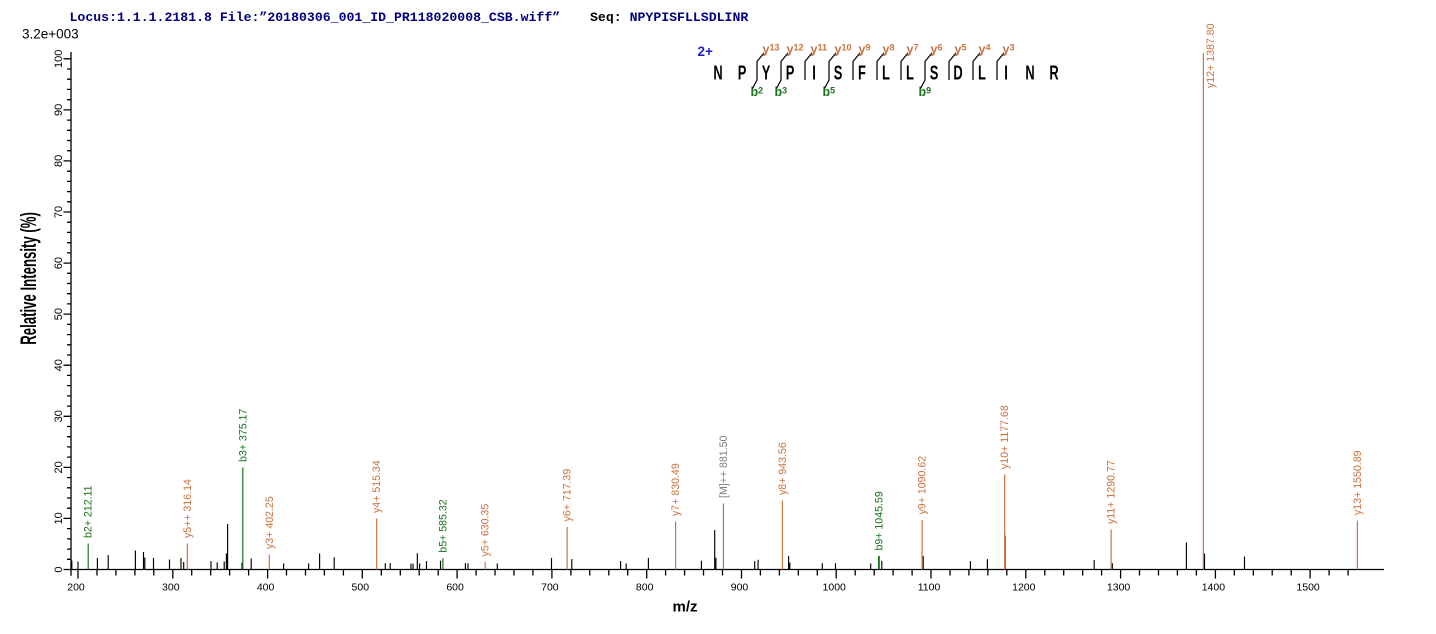 Image resolution: width=1436 pixels, height=634 pixels. What do you see at coordinates (1054, 72) in the screenshot?
I see `svg-text: R` at bounding box center [1054, 72].